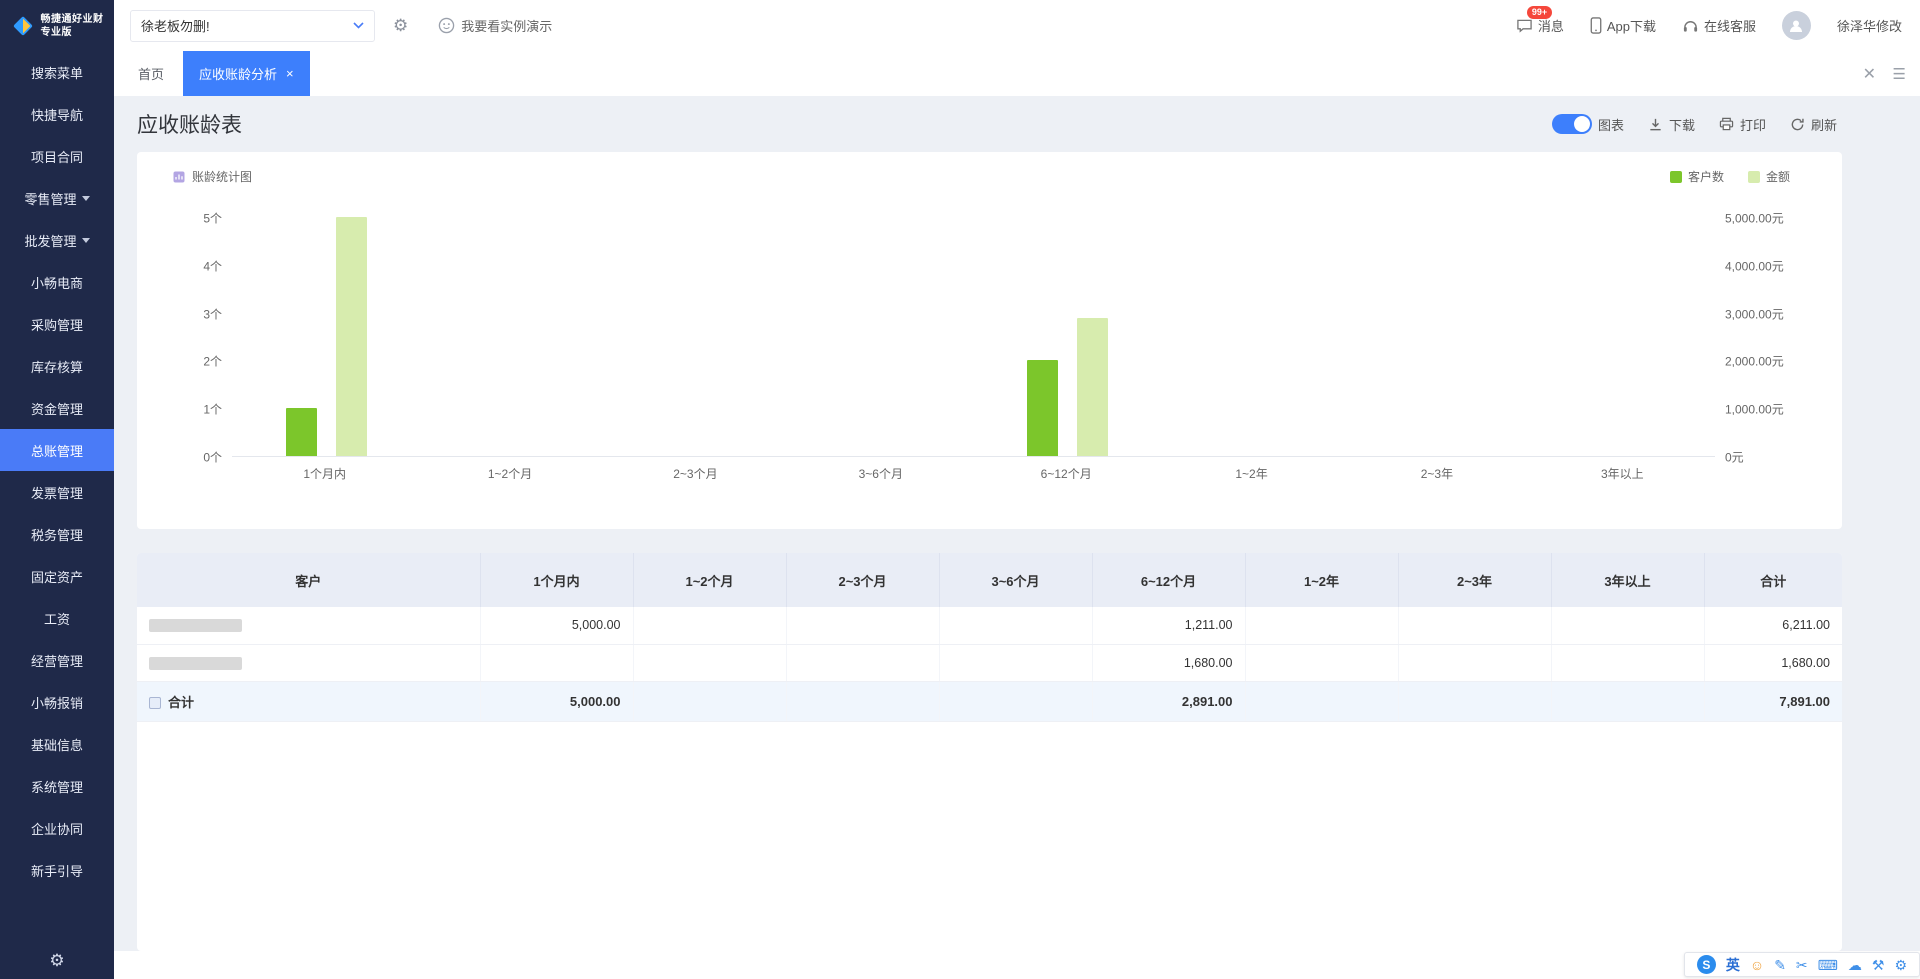  Describe the element at coordinates (57, 492) in the screenshot. I see `sidebar-item-10: 发票管理` at that location.